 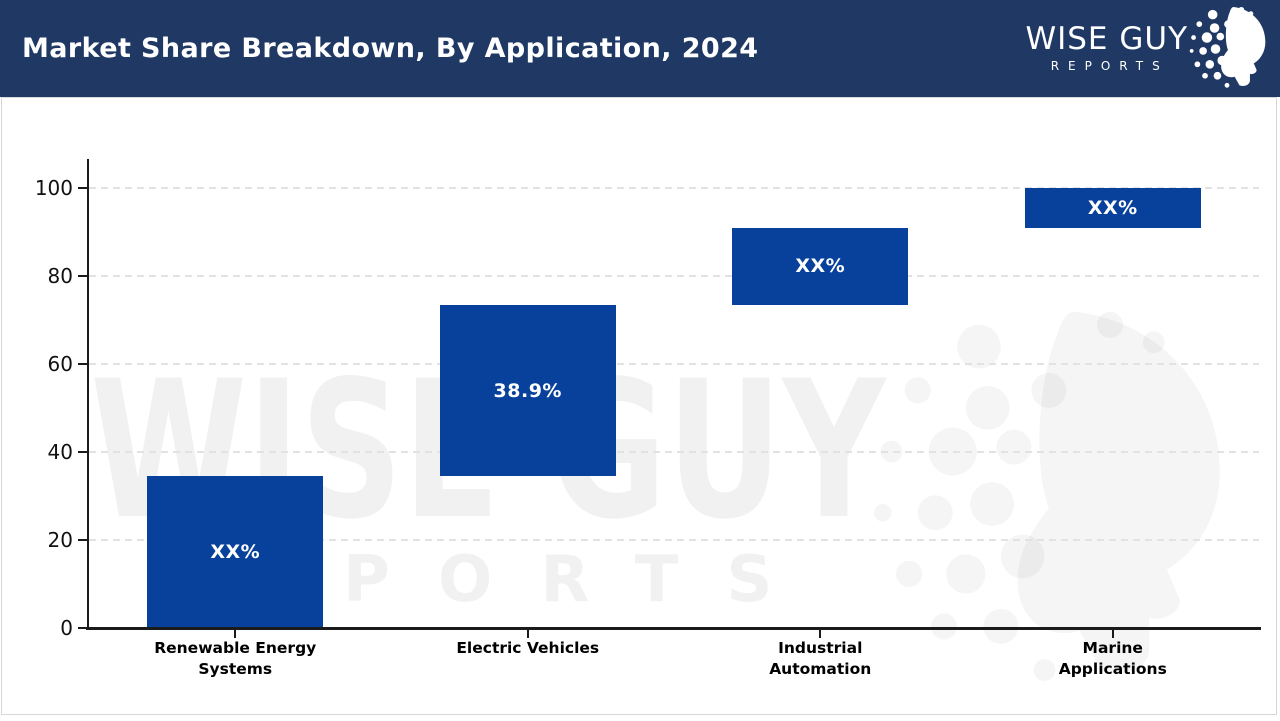 I want to click on wiseguy-logo-text: WISE GUY REPORTS, so click(x=1106, y=47).